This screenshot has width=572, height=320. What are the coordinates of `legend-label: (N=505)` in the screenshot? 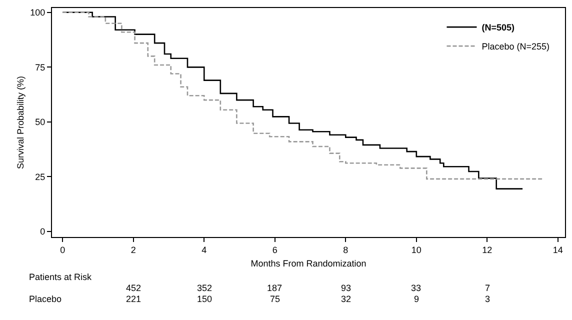 It's located at (498, 27).